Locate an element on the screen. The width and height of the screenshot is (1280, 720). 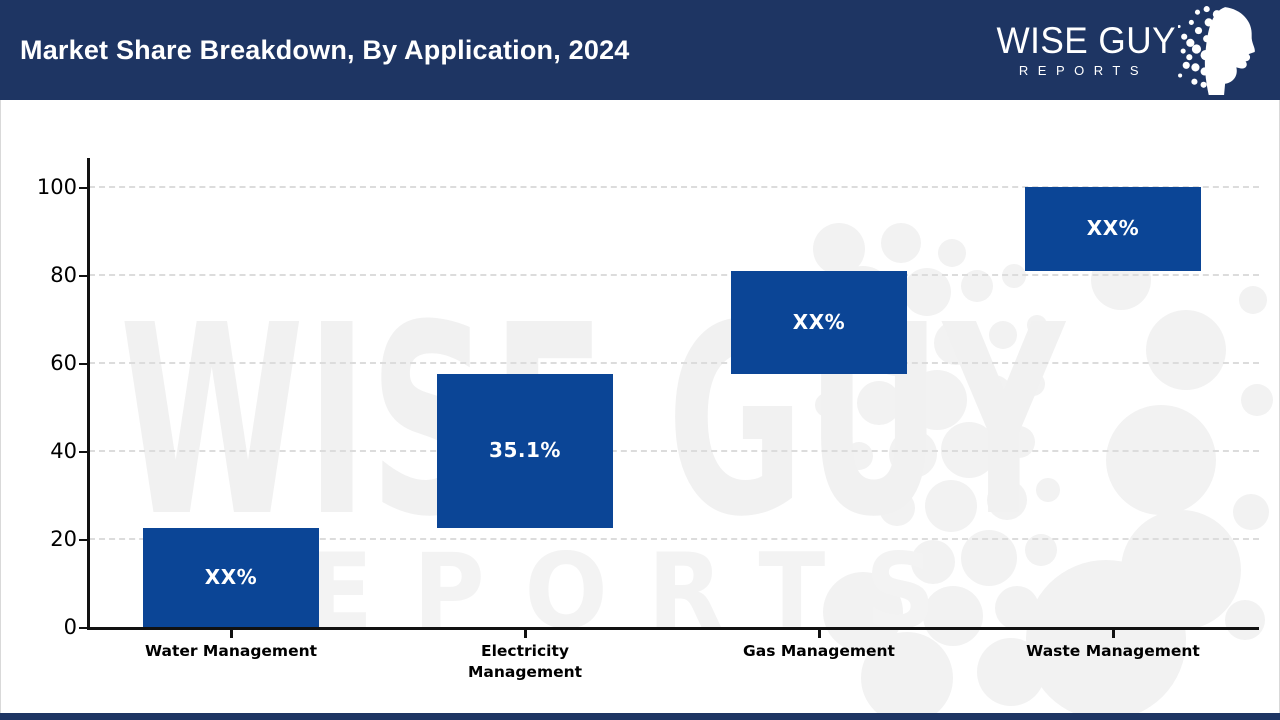
bar-value-label: 35.1% is located at coordinates (525, 450).